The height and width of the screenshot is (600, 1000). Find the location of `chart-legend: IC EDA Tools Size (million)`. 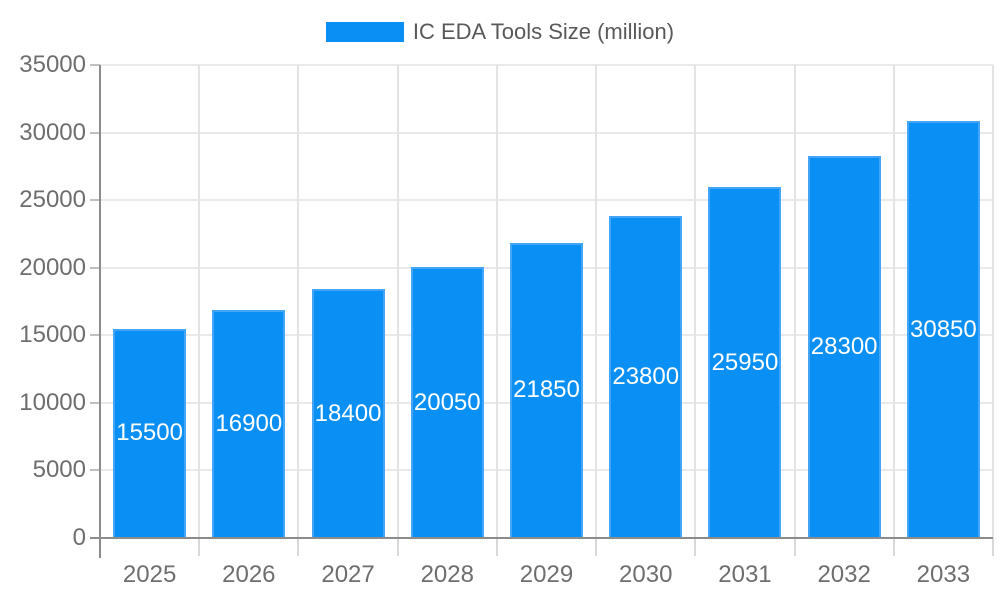

chart-legend: IC EDA Tools Size (million) is located at coordinates (500, 32).